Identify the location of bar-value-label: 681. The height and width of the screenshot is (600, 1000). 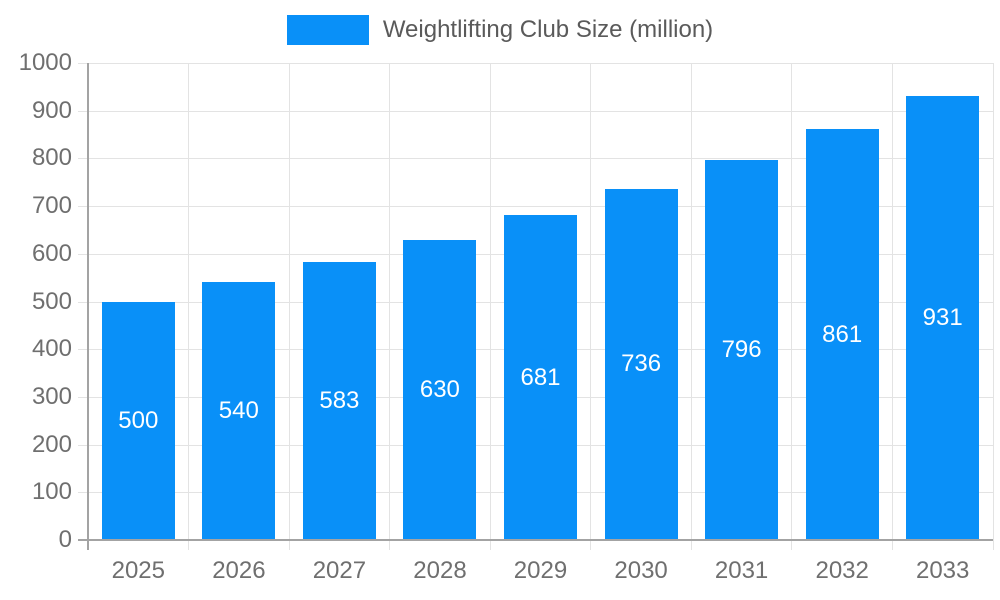
(540, 377).